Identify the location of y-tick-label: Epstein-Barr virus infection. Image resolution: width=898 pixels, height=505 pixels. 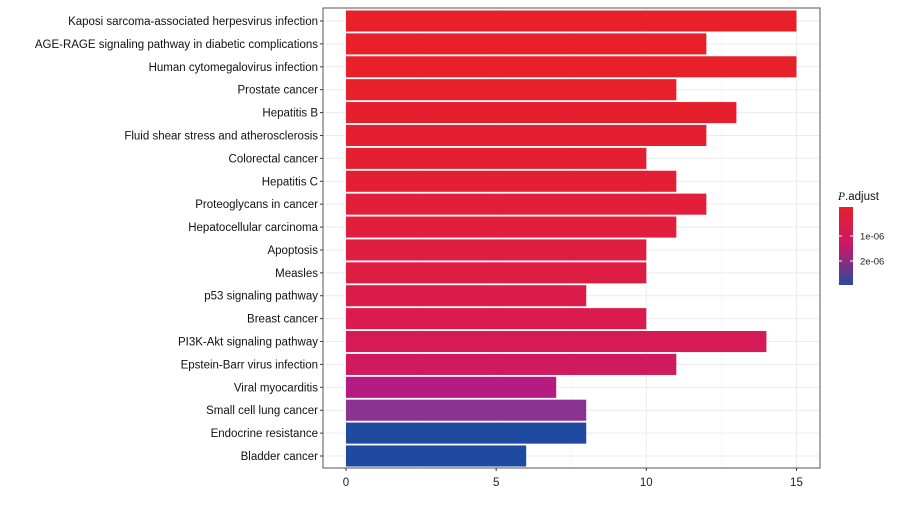
(249, 365).